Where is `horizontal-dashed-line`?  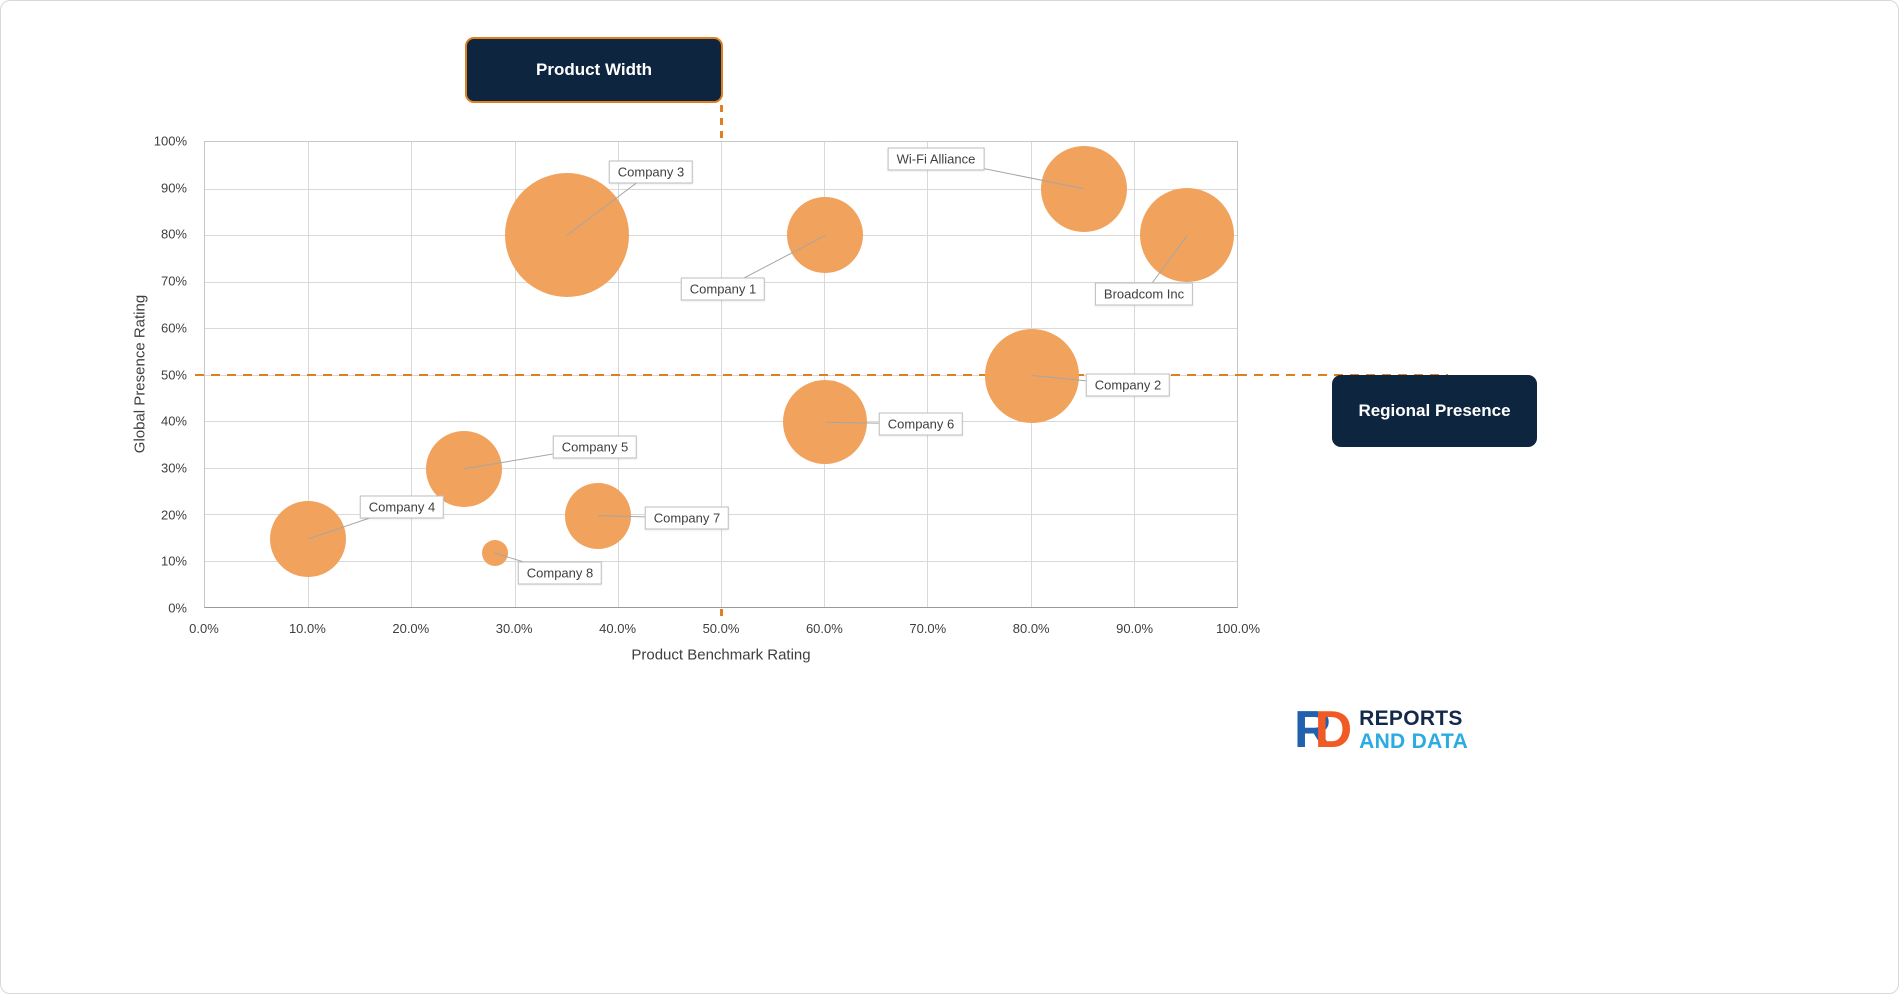 horizontal-dashed-line is located at coordinates (717, 374).